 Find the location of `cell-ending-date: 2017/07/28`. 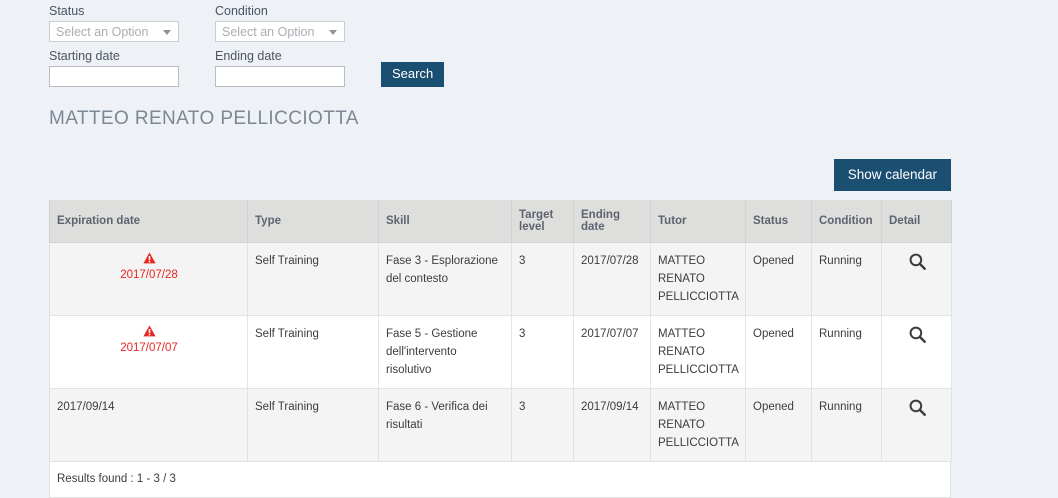

cell-ending-date: 2017/07/28 is located at coordinates (612, 279).